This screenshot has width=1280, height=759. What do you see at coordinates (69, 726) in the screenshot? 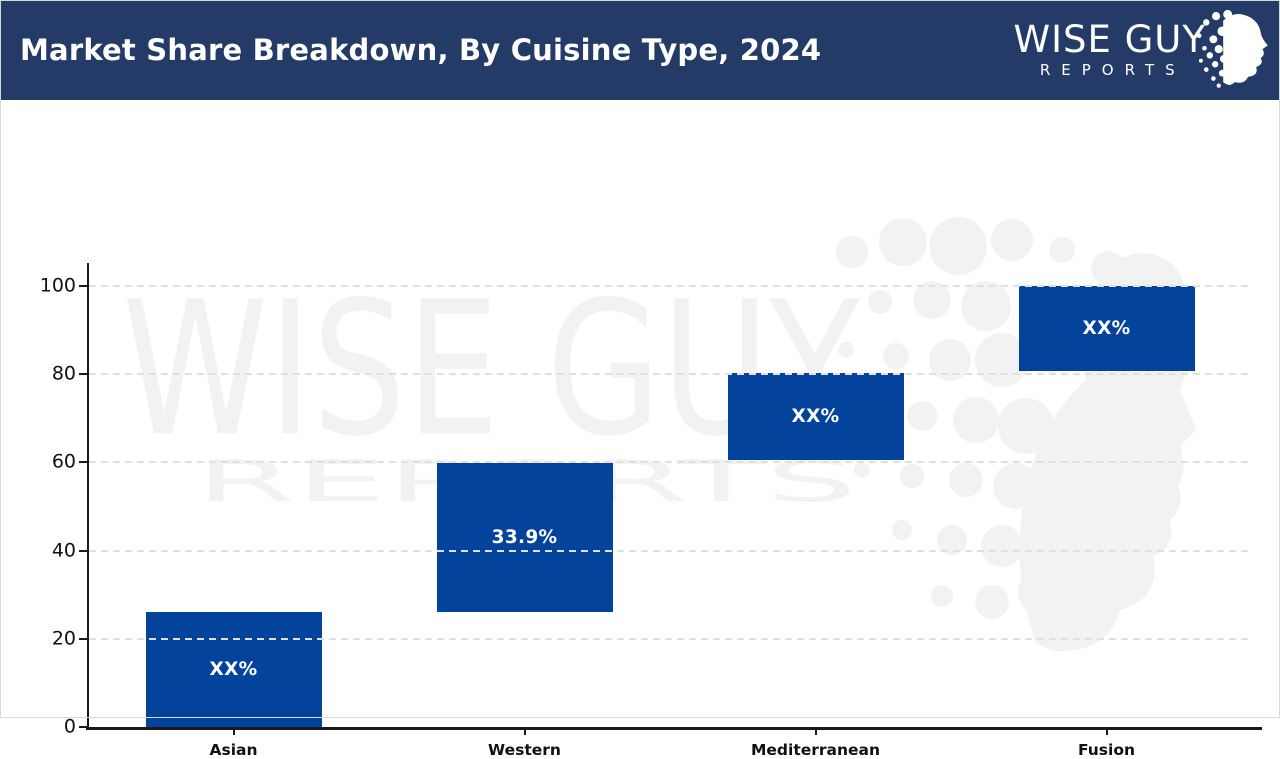
I see `y-tick-label: 0` at bounding box center [69, 726].